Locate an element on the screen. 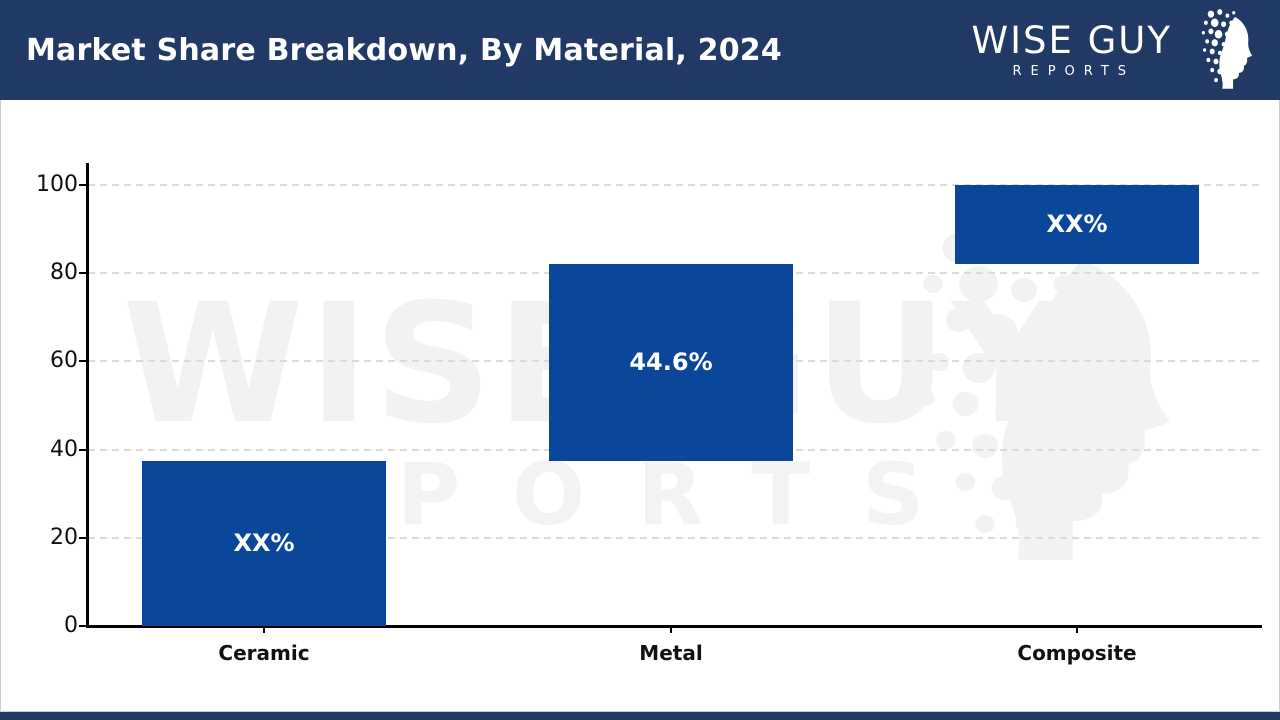  y-tick-label: 80 is located at coordinates (64, 273).